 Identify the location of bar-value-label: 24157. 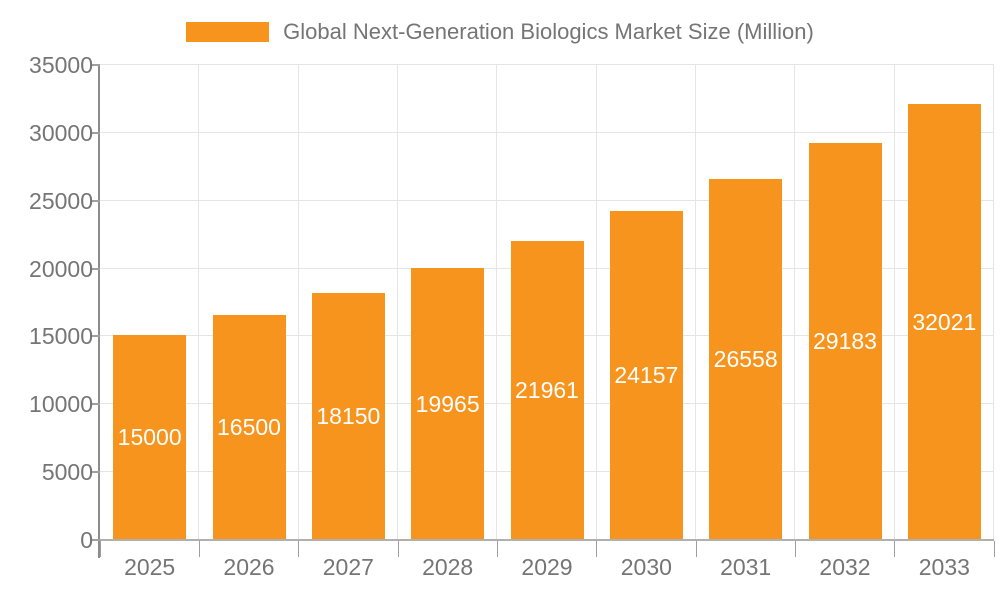
(646, 375).